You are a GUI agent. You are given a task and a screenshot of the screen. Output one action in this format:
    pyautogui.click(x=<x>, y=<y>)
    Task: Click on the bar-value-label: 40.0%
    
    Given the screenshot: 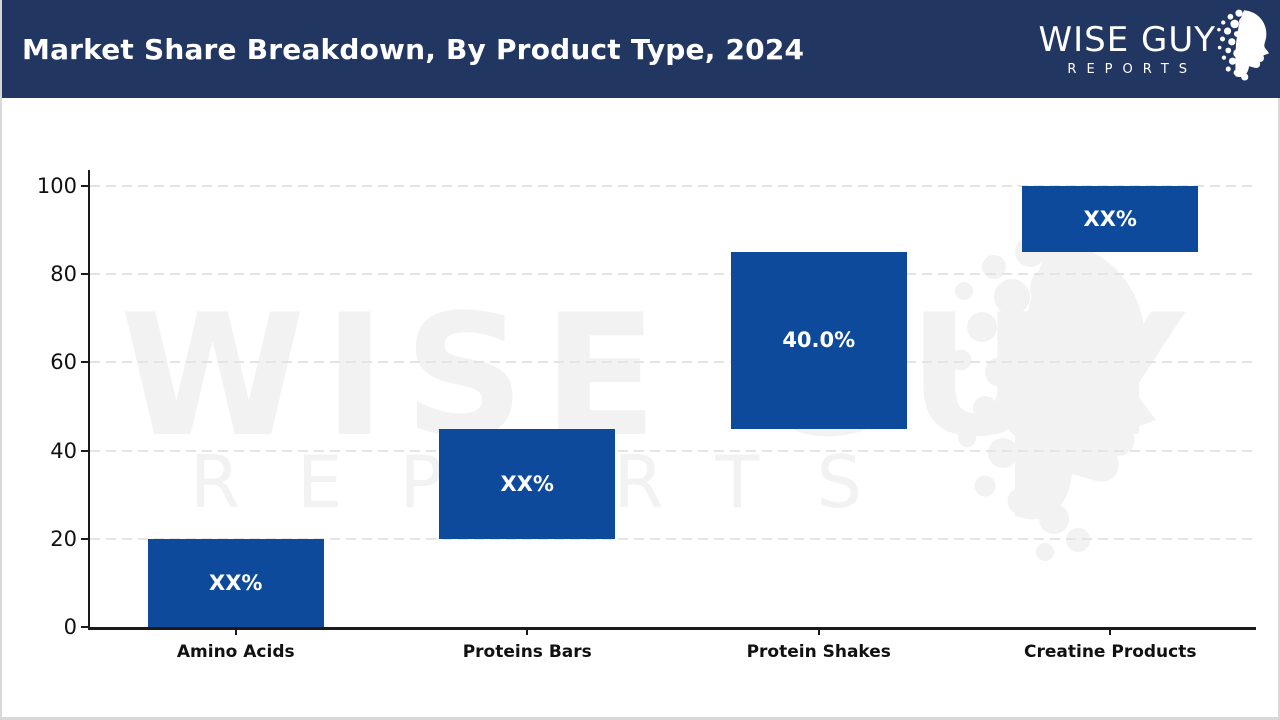 What is the action you would take?
    pyautogui.click(x=819, y=340)
    